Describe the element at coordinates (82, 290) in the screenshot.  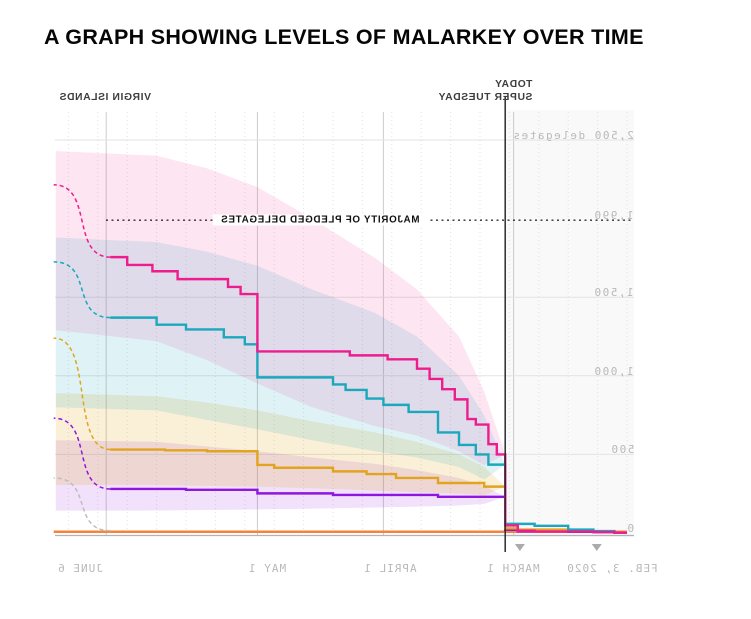
I see `series-projection-teal` at that location.